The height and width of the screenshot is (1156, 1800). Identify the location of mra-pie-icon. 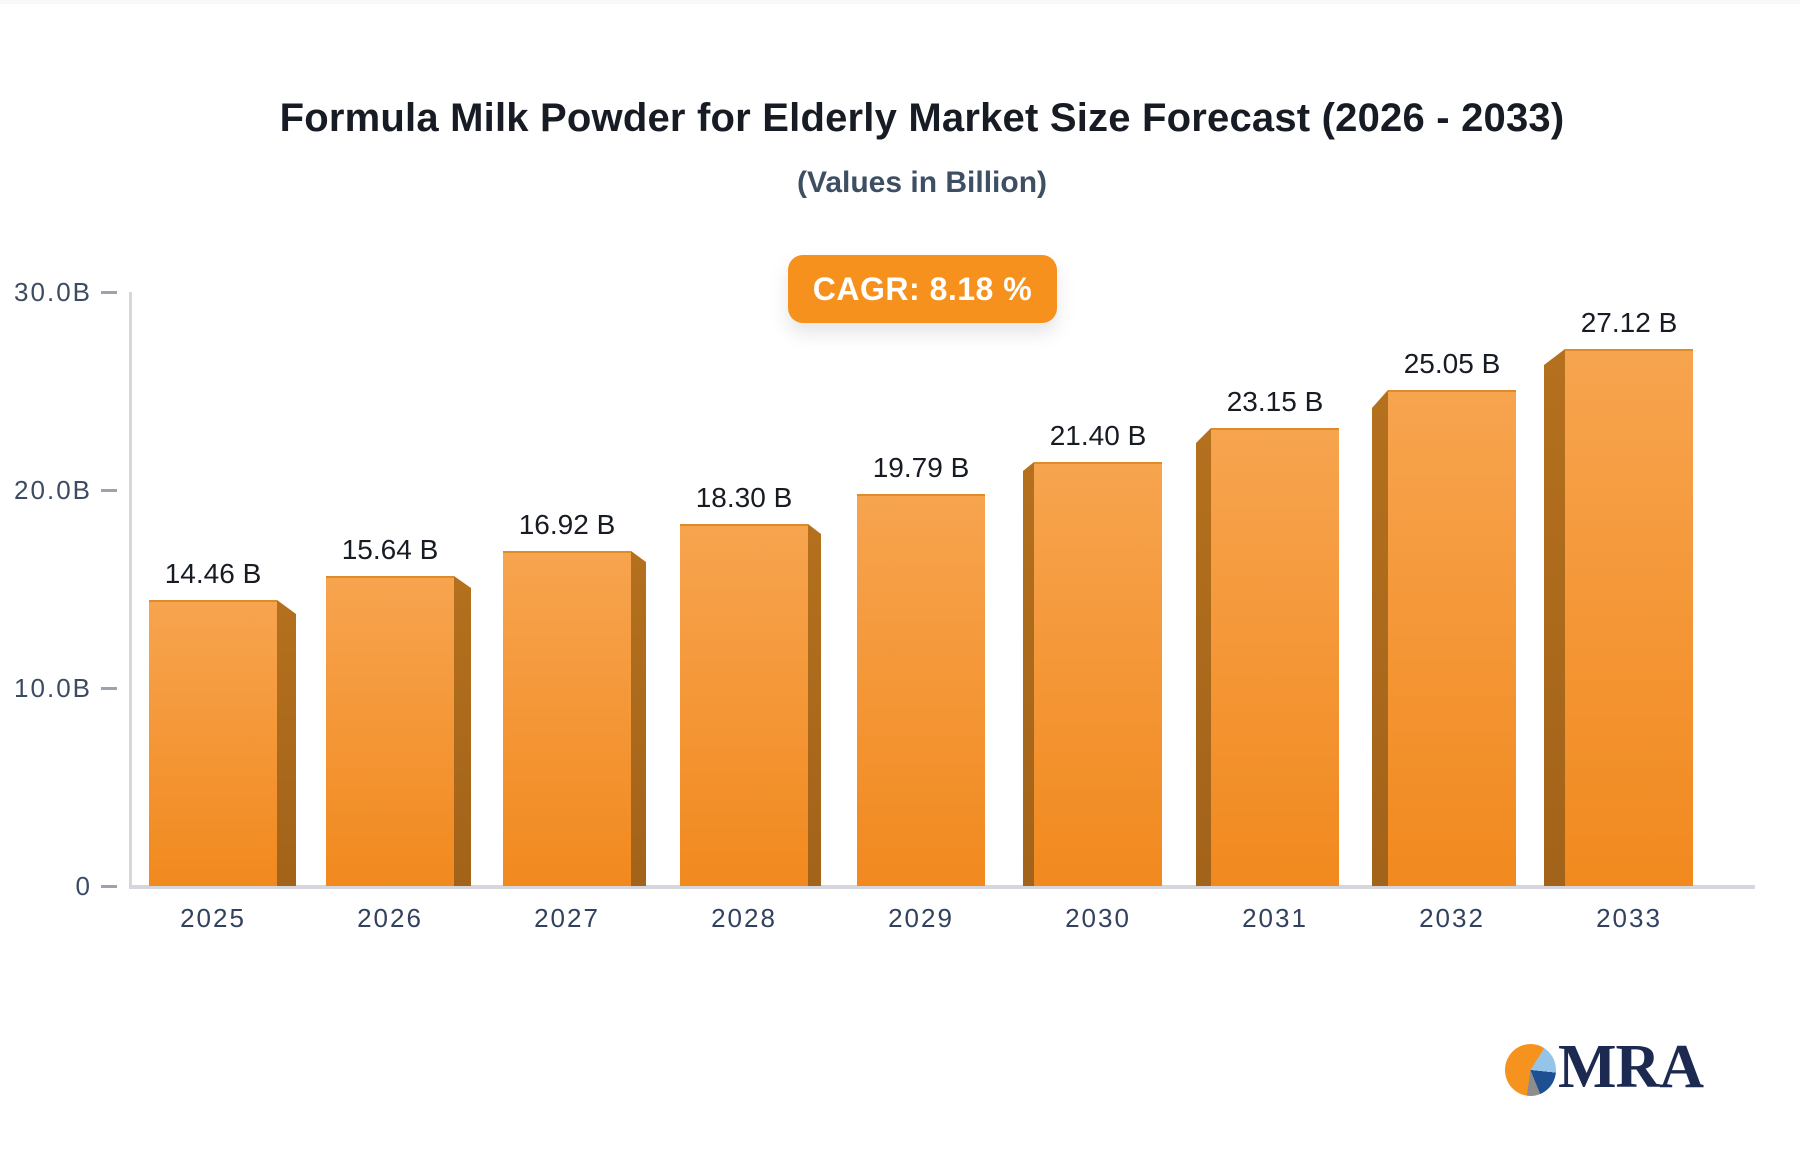
(1530, 1070).